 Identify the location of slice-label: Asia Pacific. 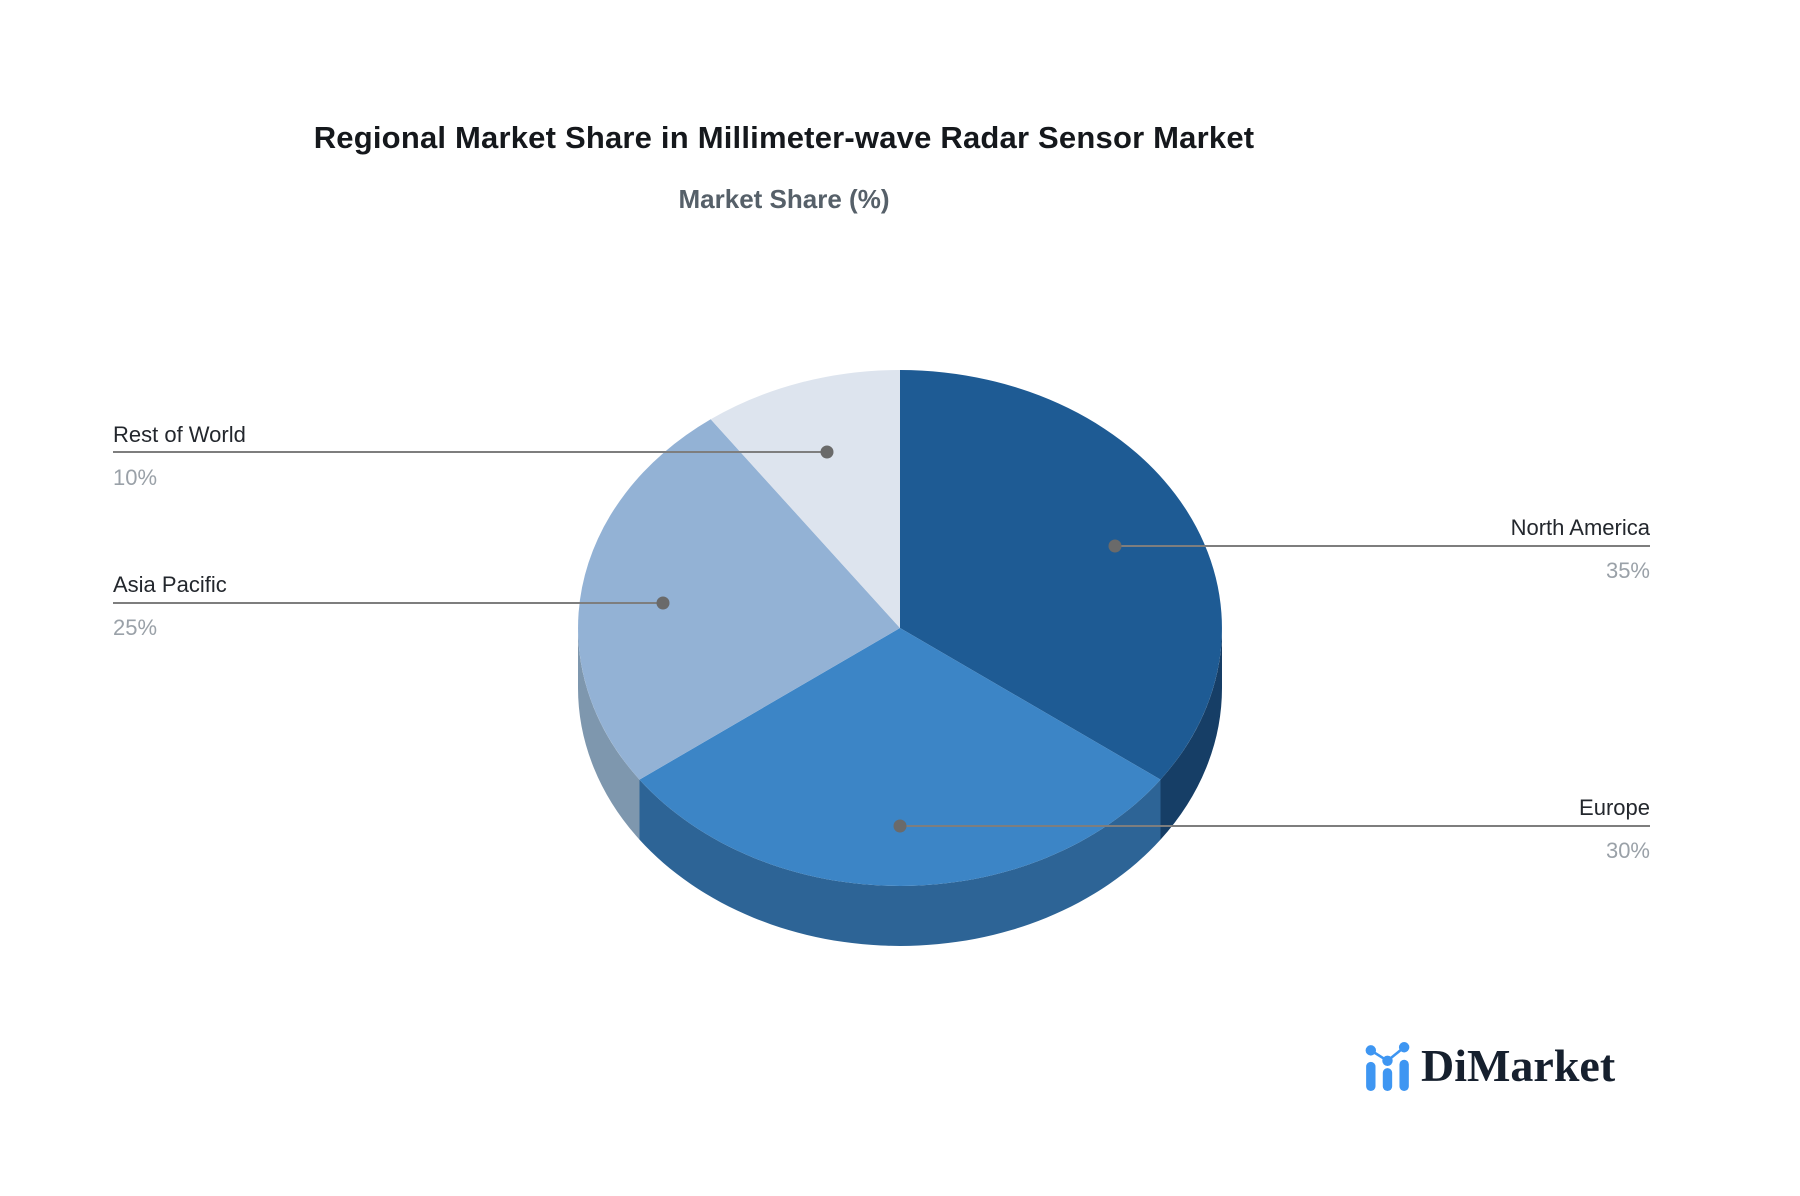
(170, 584).